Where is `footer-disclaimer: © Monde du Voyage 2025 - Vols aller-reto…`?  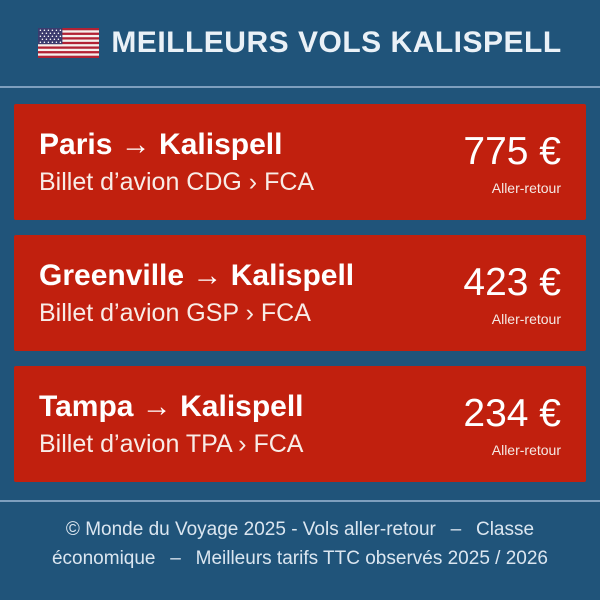 footer-disclaimer: © Monde du Voyage 2025 - Vols aller-reto… is located at coordinates (300, 544).